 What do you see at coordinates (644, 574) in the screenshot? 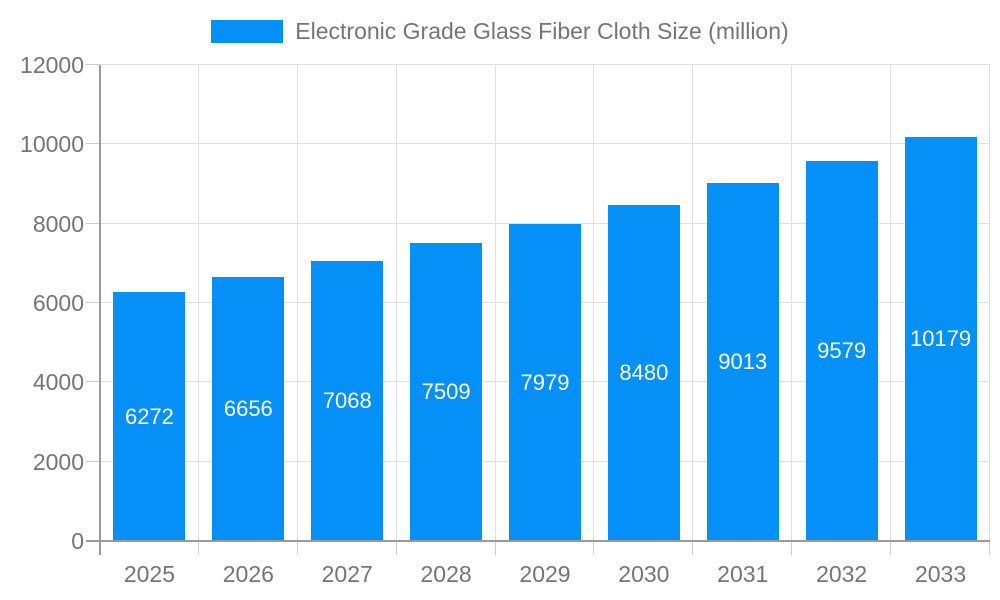
I see `x-tick-label: 2030` at bounding box center [644, 574].